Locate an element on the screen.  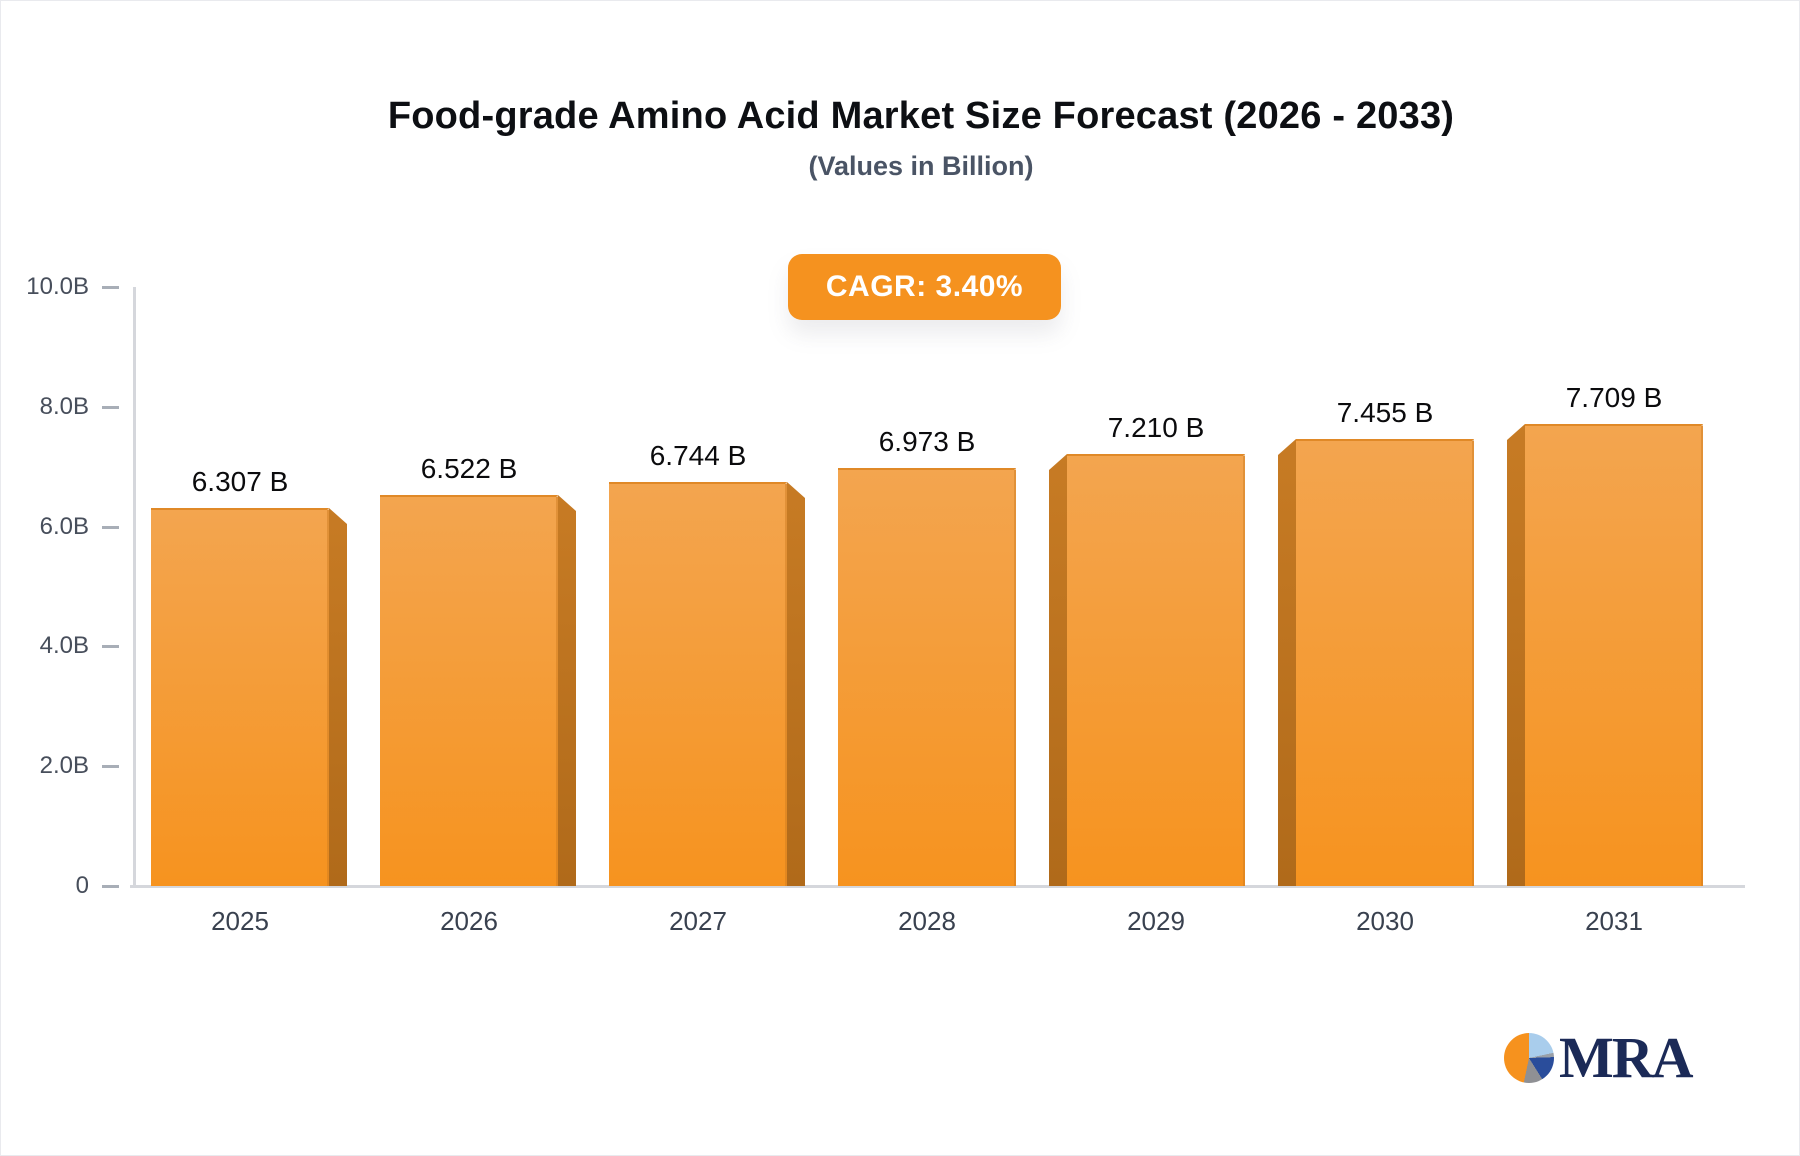
bar-value-label: 7.210 B is located at coordinates (1156, 427).